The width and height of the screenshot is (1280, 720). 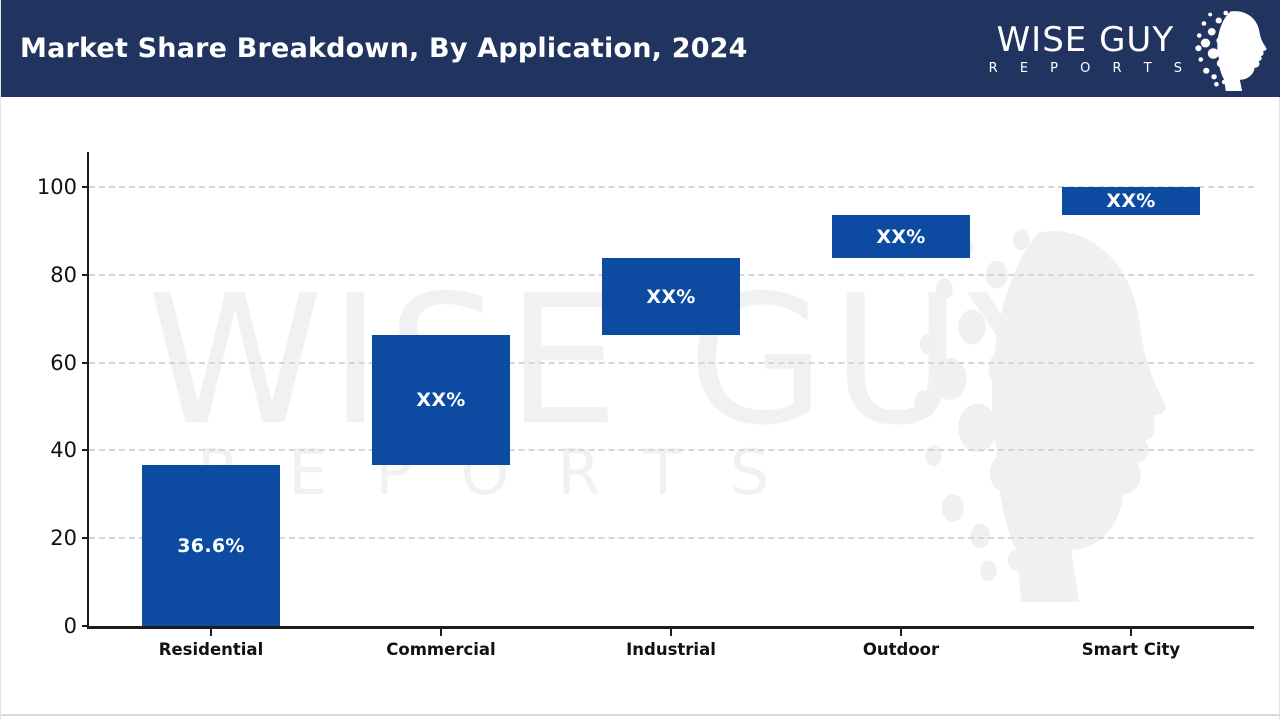 I want to click on y-axis-tick-label: 0, so click(x=70, y=626).